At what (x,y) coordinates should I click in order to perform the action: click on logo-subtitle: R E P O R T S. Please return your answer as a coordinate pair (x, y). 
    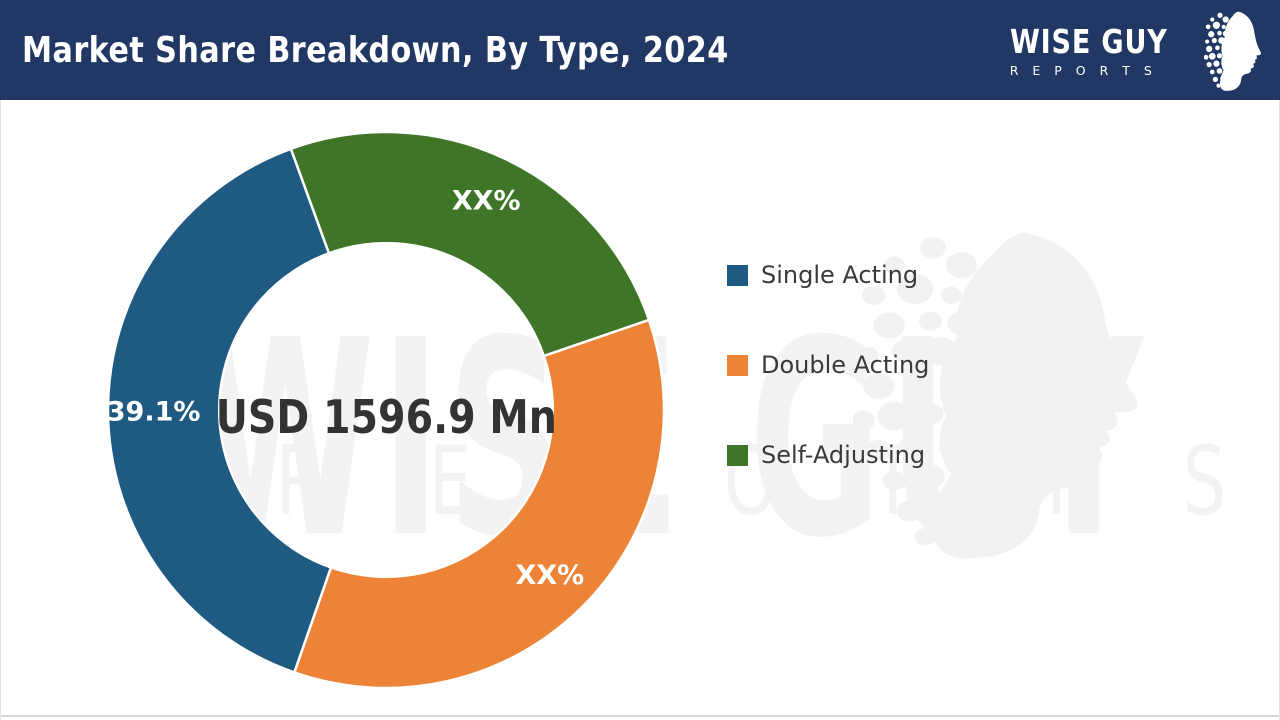
    Looking at the image, I should click on (1083, 70).